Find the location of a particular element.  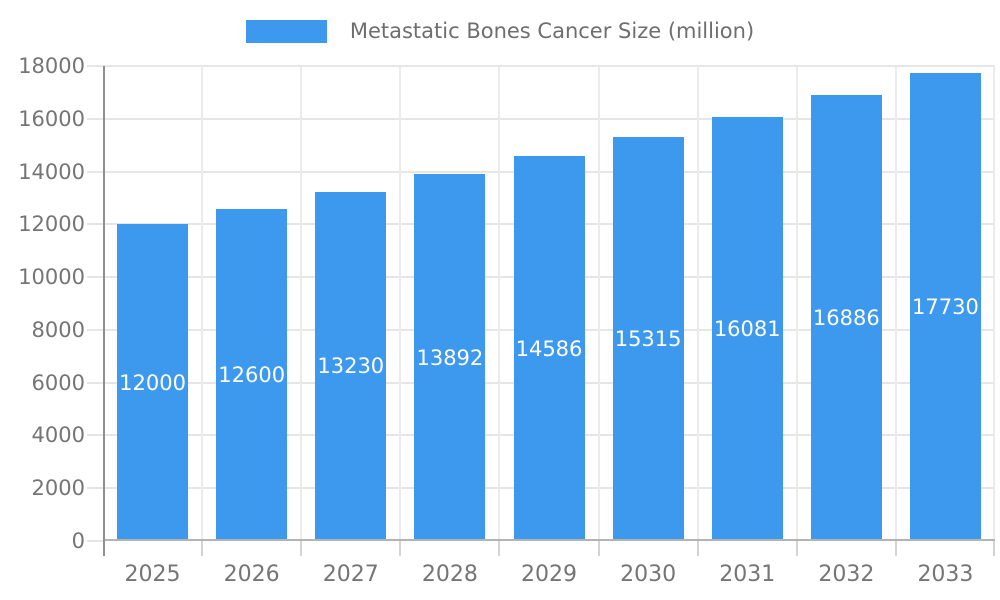

bar-2032 is located at coordinates (846, 318).